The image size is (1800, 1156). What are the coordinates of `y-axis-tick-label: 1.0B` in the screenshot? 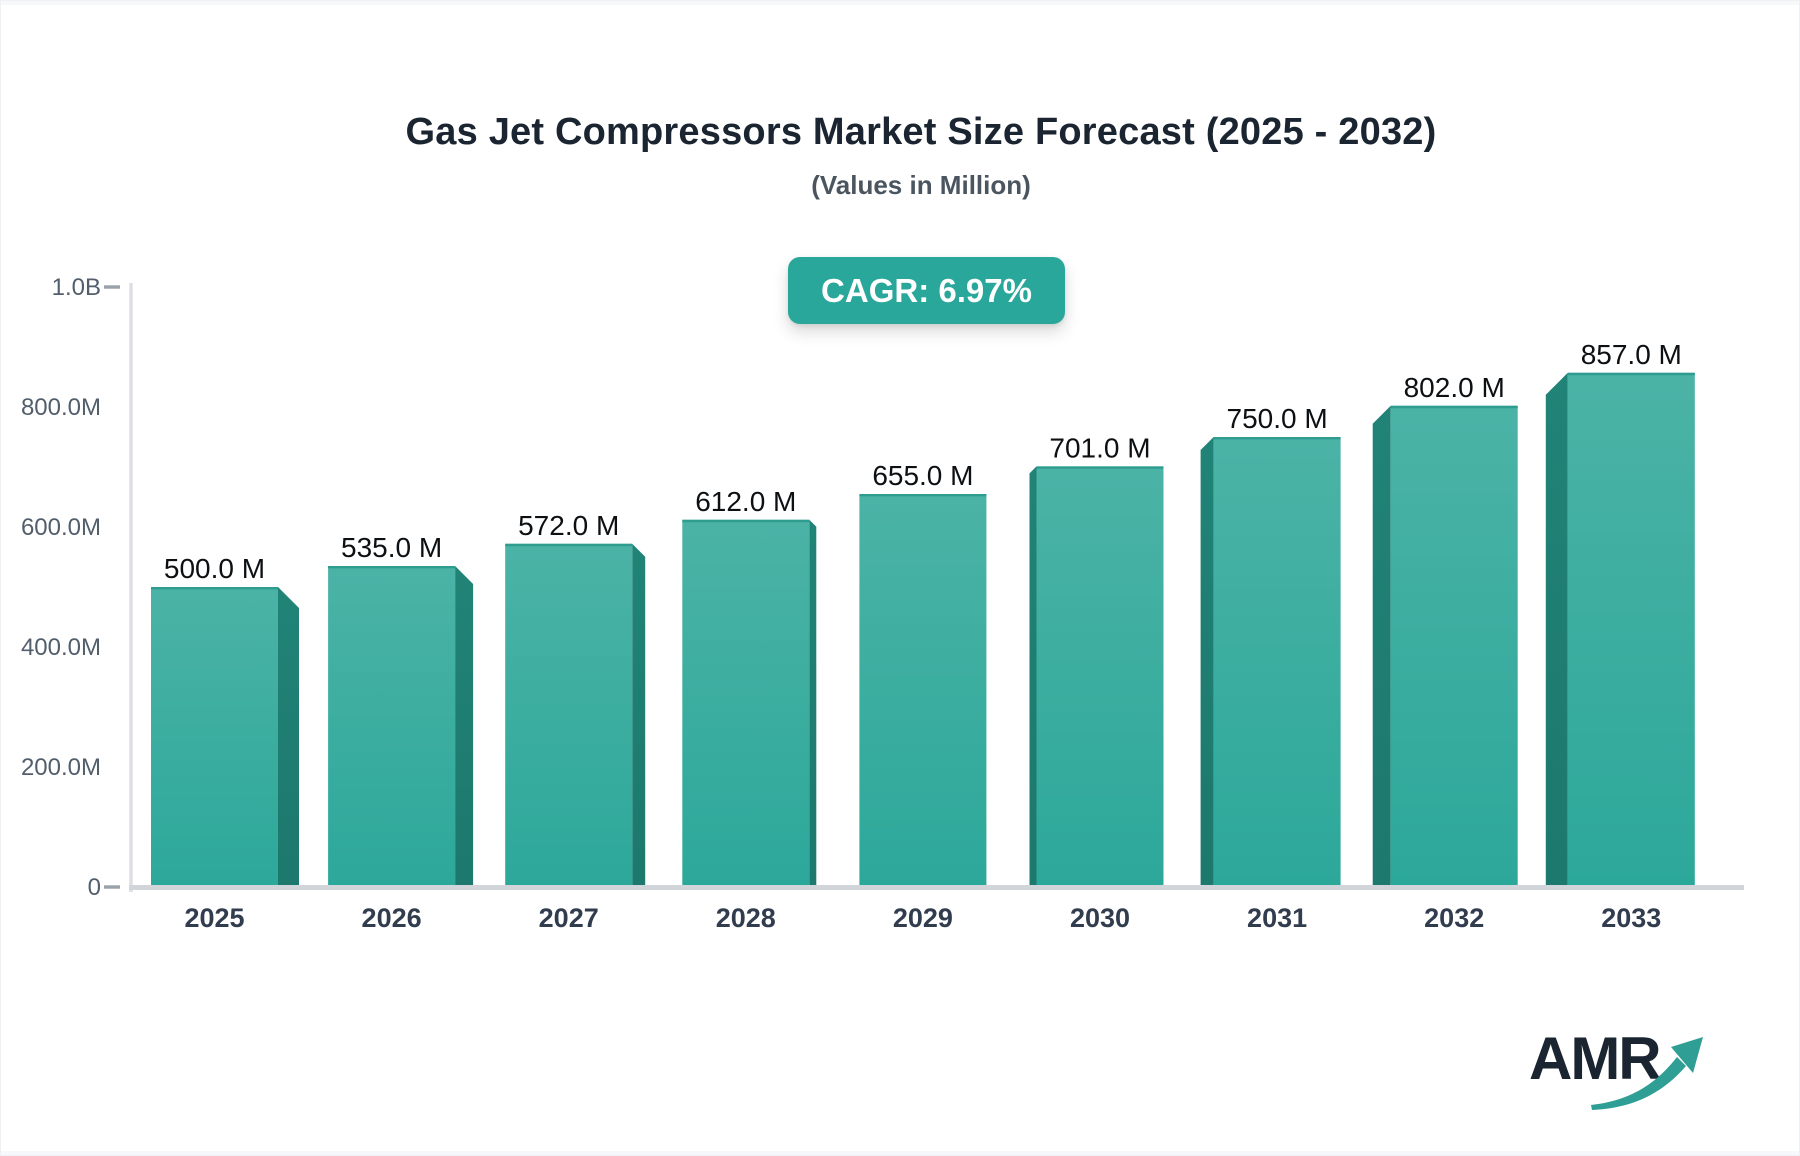 It's located at (76, 287).